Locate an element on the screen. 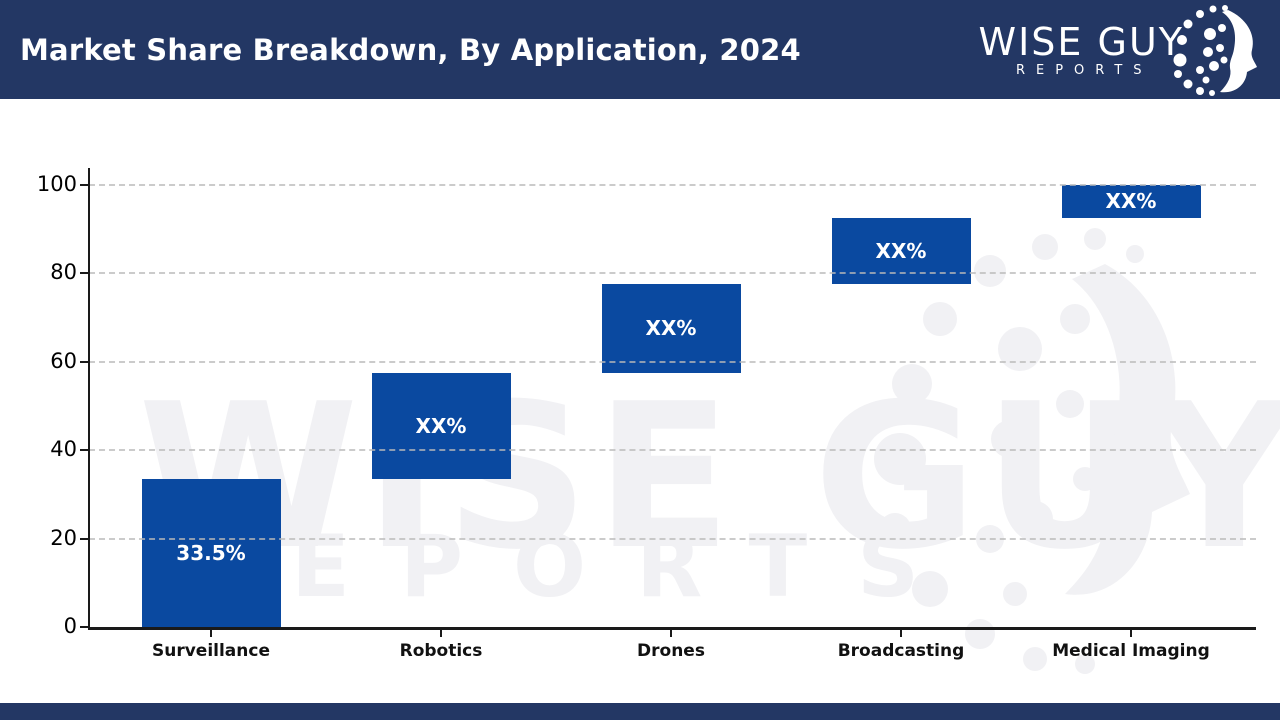 This screenshot has height=720, width=1280. watermark-reports-text: REPORTS is located at coordinates (572, 567).